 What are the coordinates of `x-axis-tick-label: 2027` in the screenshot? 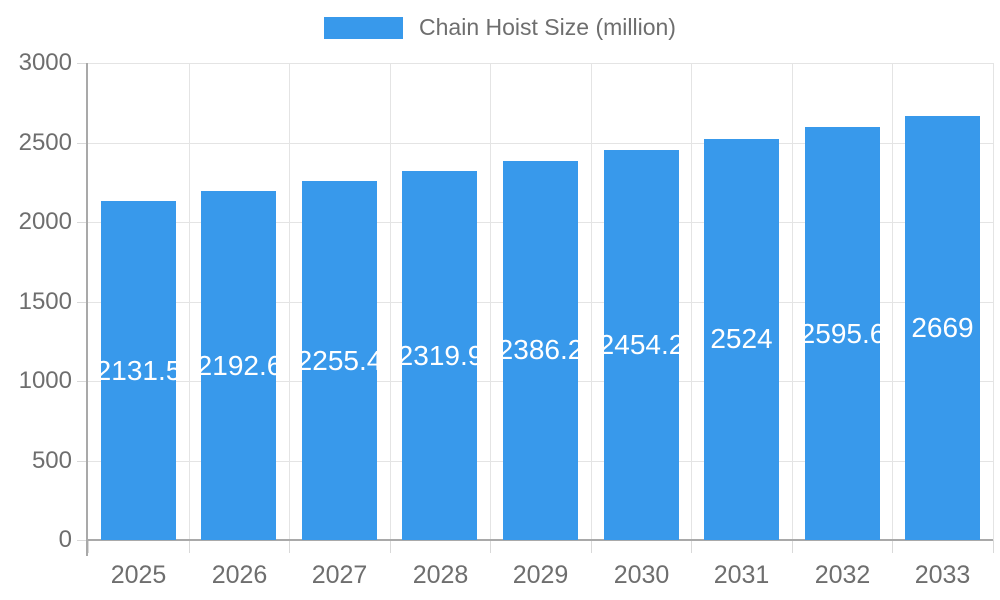 It's located at (339, 575).